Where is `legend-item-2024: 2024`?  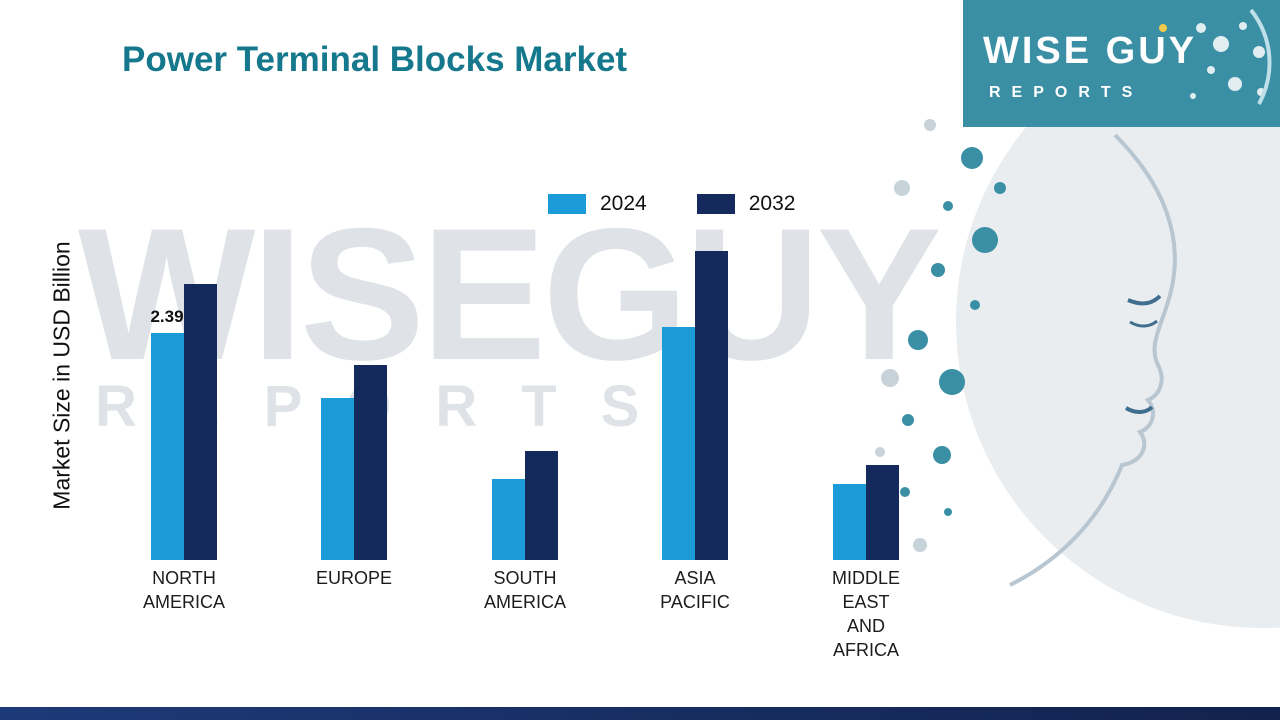 legend-item-2024: 2024 is located at coordinates (597, 204).